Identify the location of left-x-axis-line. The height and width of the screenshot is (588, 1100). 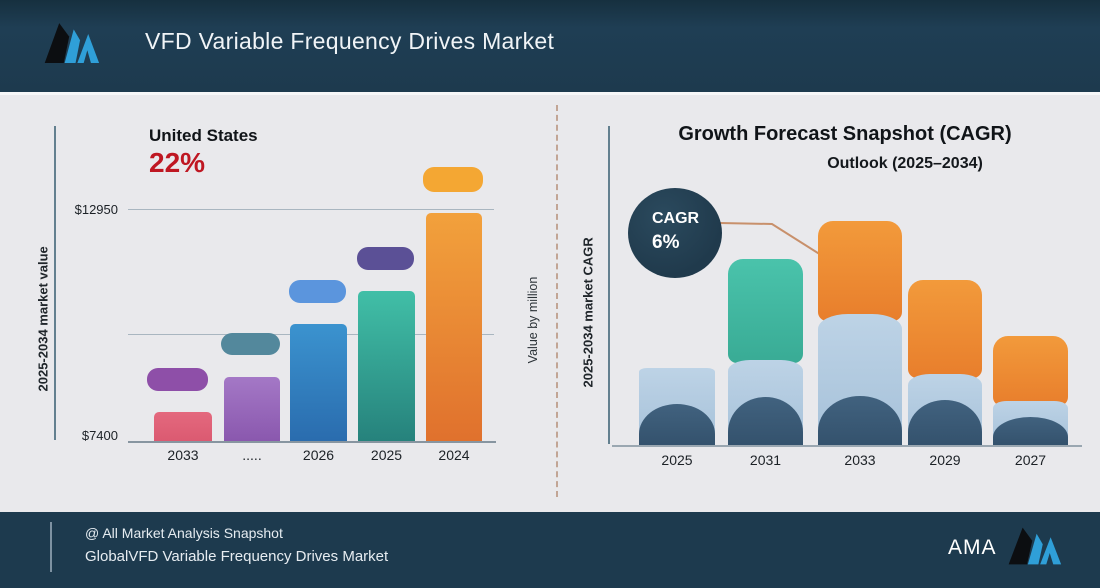
(312, 442).